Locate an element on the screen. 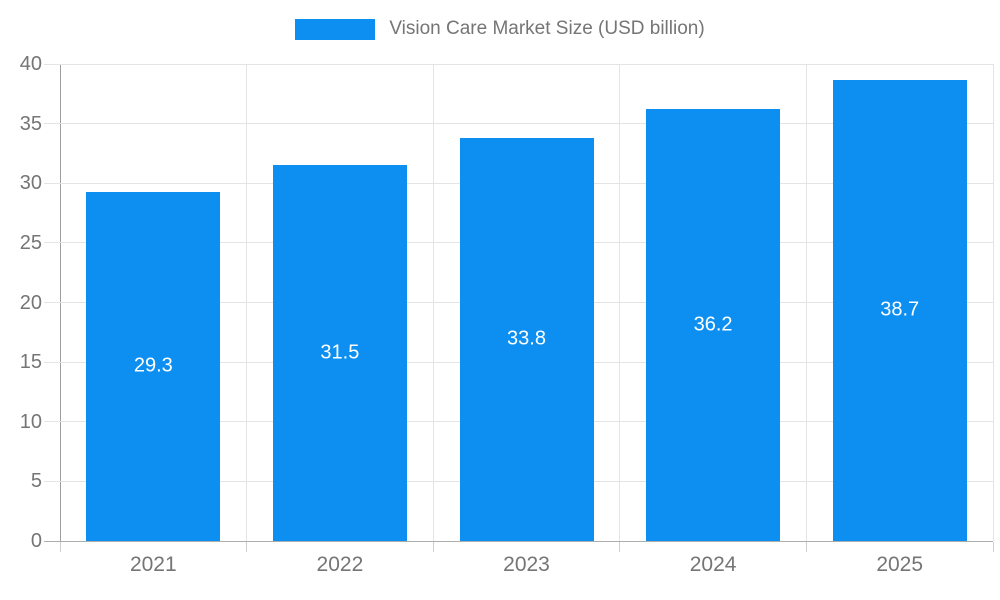  bar-2024 is located at coordinates (713, 325).